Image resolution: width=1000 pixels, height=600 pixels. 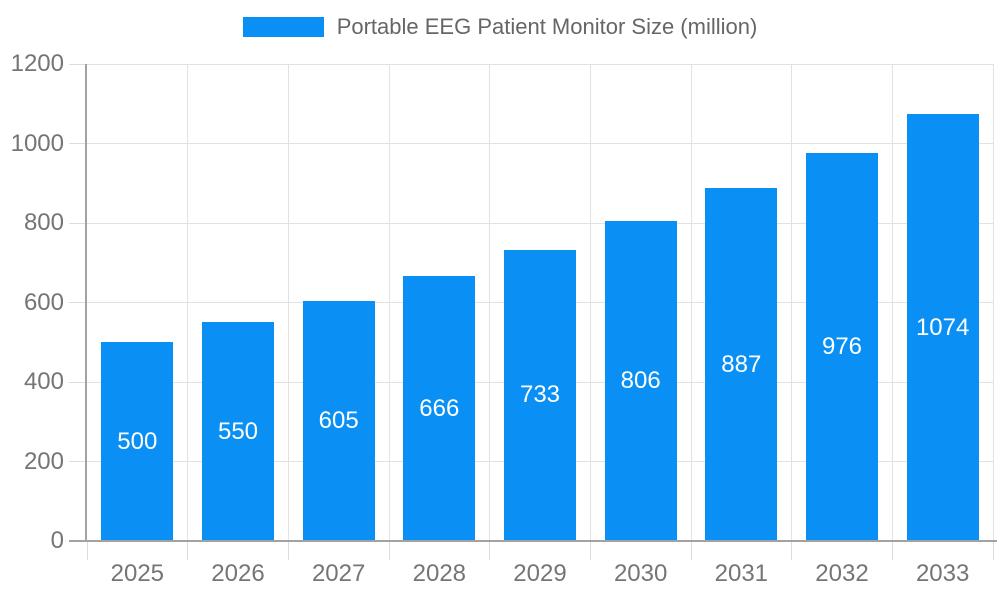 I want to click on y-tick-label: 1200, so click(x=37, y=63).